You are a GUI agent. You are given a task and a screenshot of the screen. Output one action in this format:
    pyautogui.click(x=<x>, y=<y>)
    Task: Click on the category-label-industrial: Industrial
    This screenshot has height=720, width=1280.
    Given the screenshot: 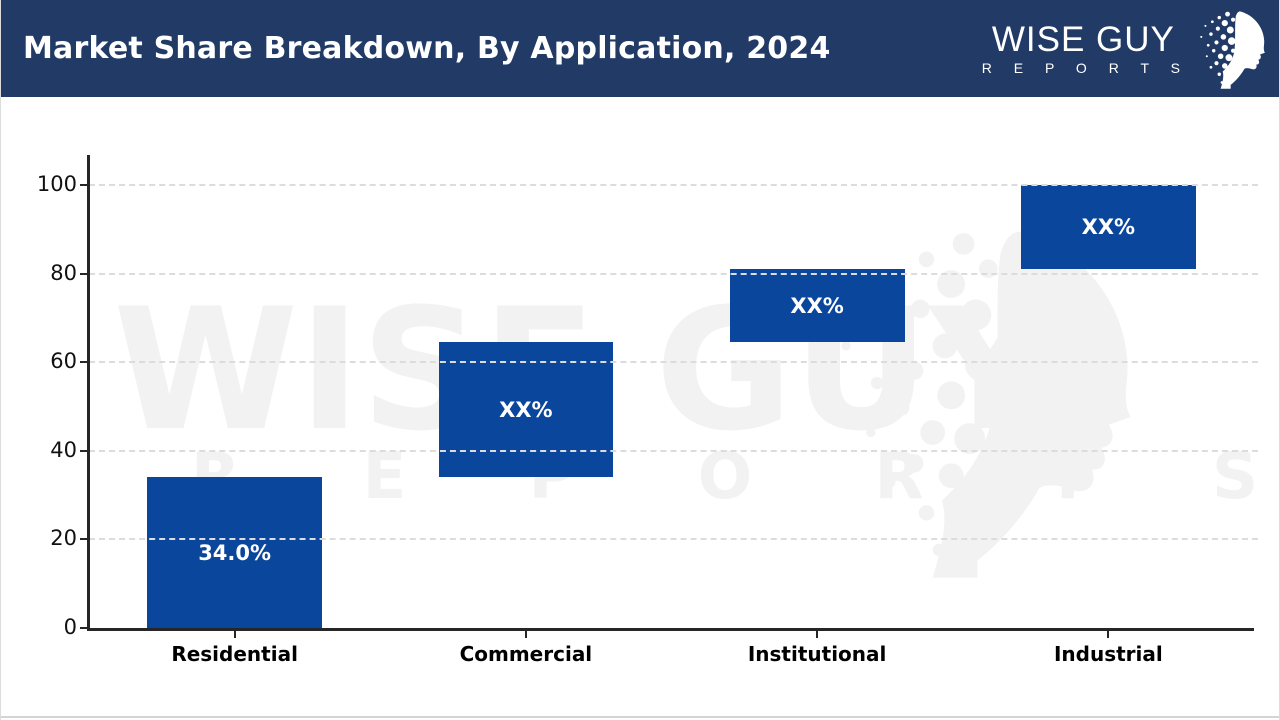 What is the action you would take?
    pyautogui.click(x=1108, y=654)
    